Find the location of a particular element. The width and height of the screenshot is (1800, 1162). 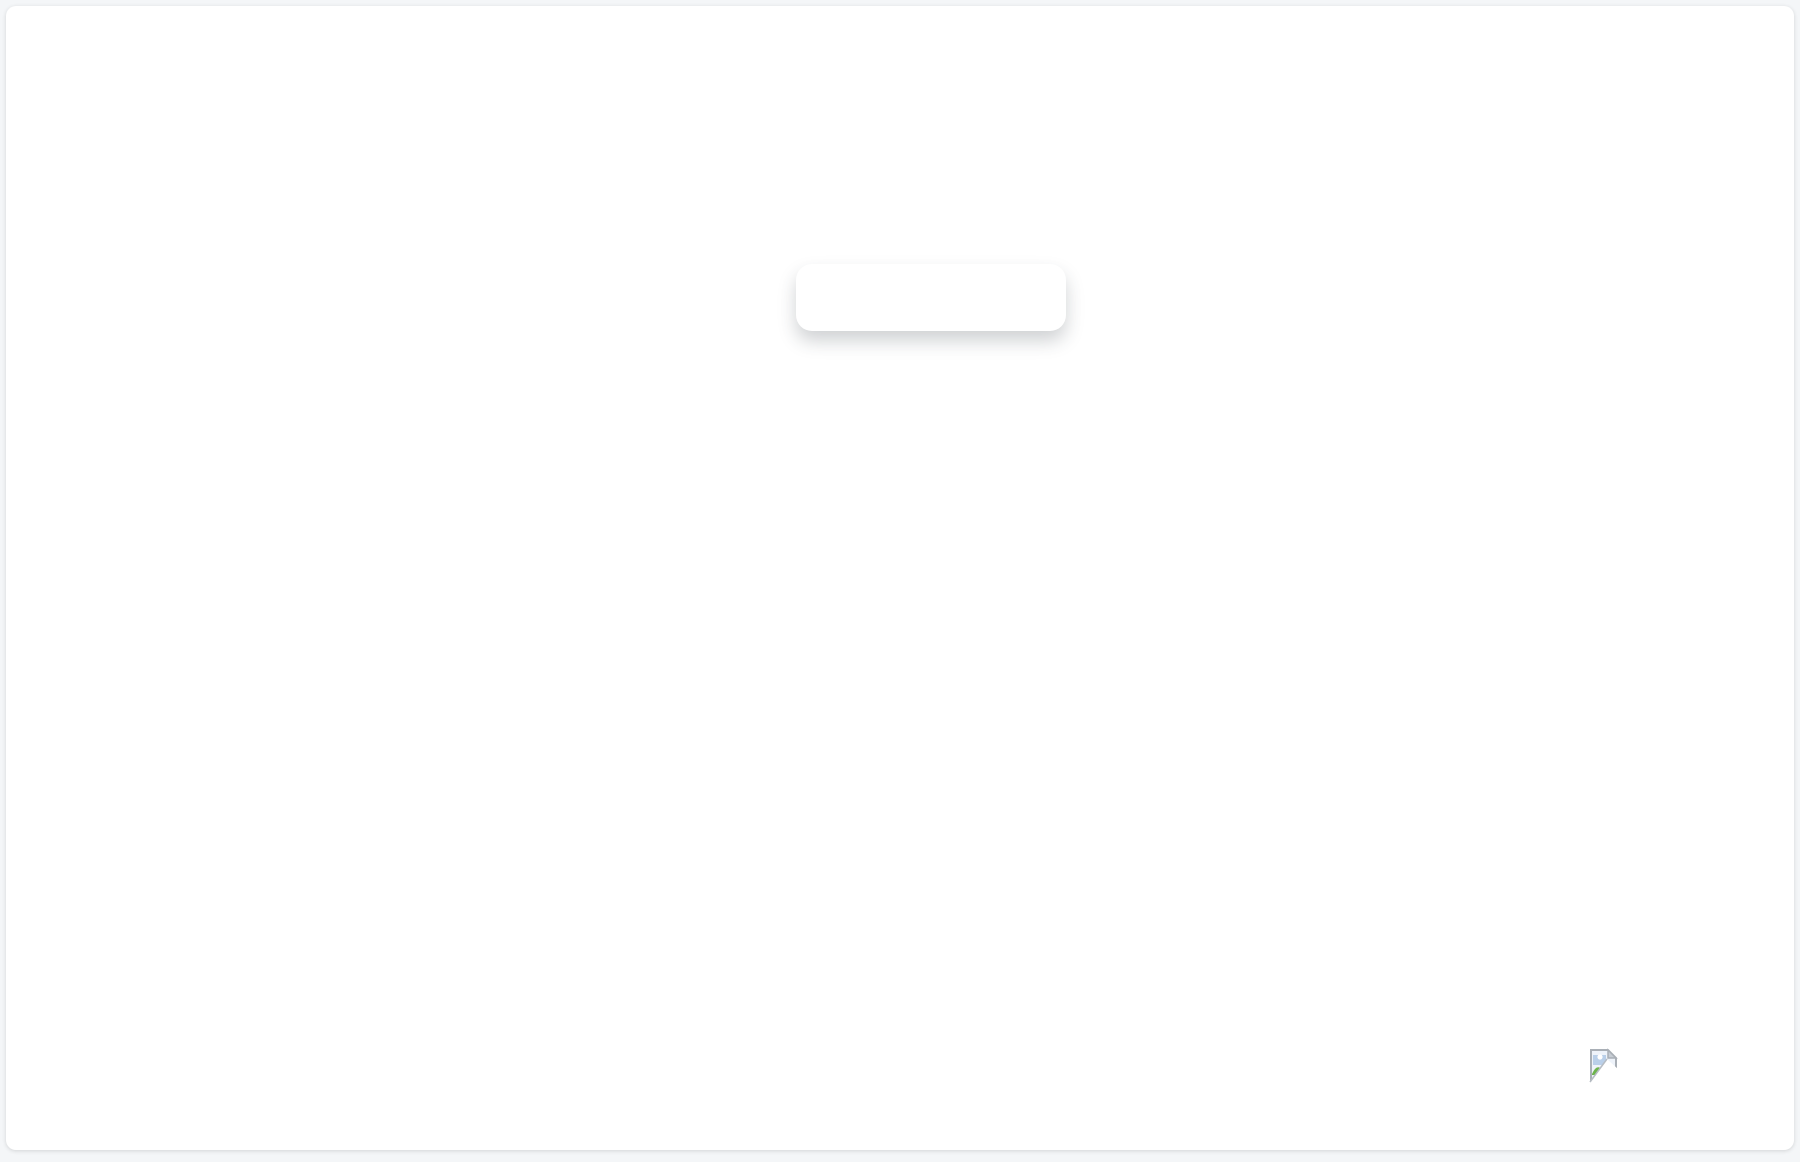

broken-image-icon is located at coordinates (1604, 1066).